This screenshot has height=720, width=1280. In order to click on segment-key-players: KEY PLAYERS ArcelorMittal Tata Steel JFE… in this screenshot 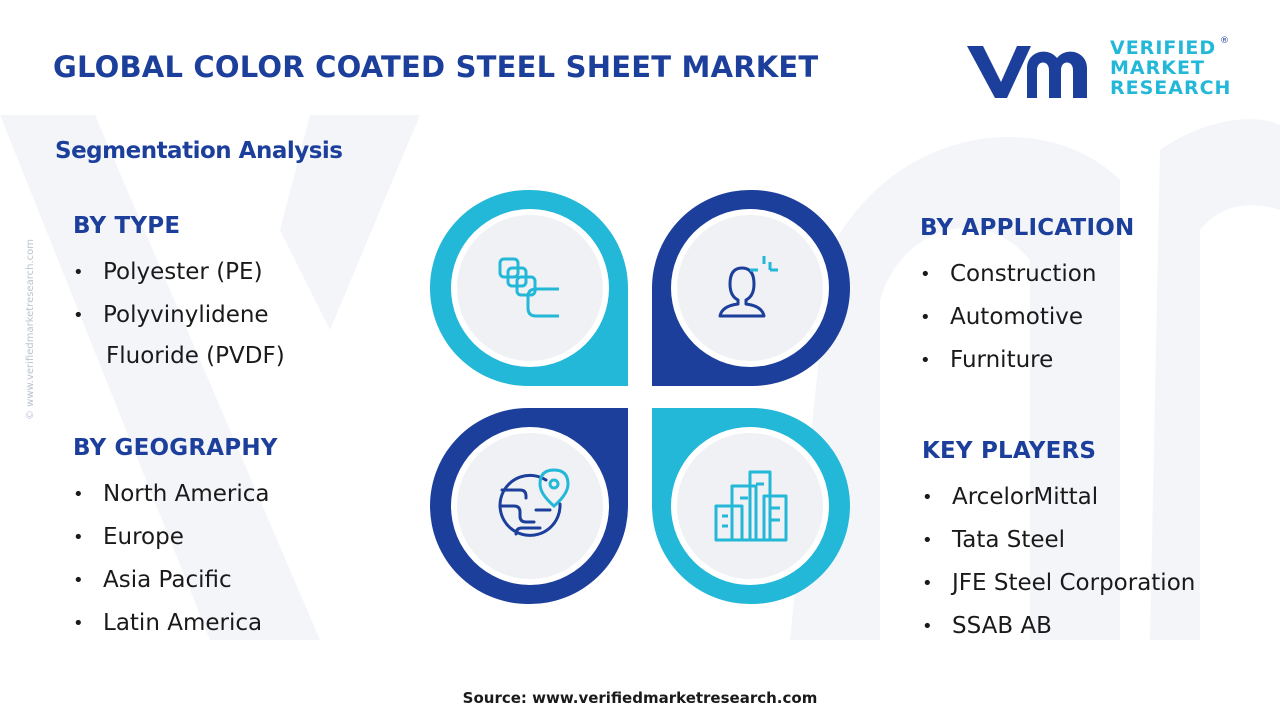, I will do `click(1058, 543)`.